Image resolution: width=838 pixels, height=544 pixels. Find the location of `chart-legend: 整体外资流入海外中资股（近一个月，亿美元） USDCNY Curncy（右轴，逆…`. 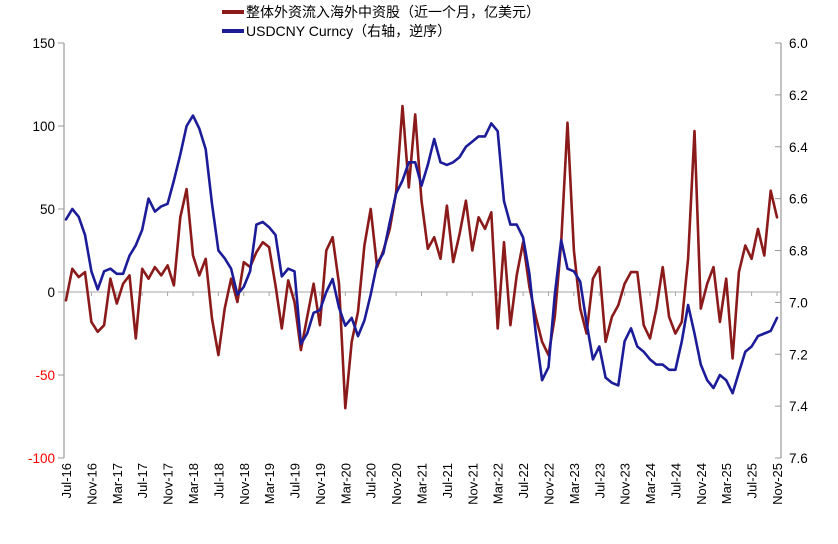

chart-legend: 整体外资流入海外中资股（近一个月，亿美元） USDCNY Curncy（右轴，逆… is located at coordinates (381, 21).